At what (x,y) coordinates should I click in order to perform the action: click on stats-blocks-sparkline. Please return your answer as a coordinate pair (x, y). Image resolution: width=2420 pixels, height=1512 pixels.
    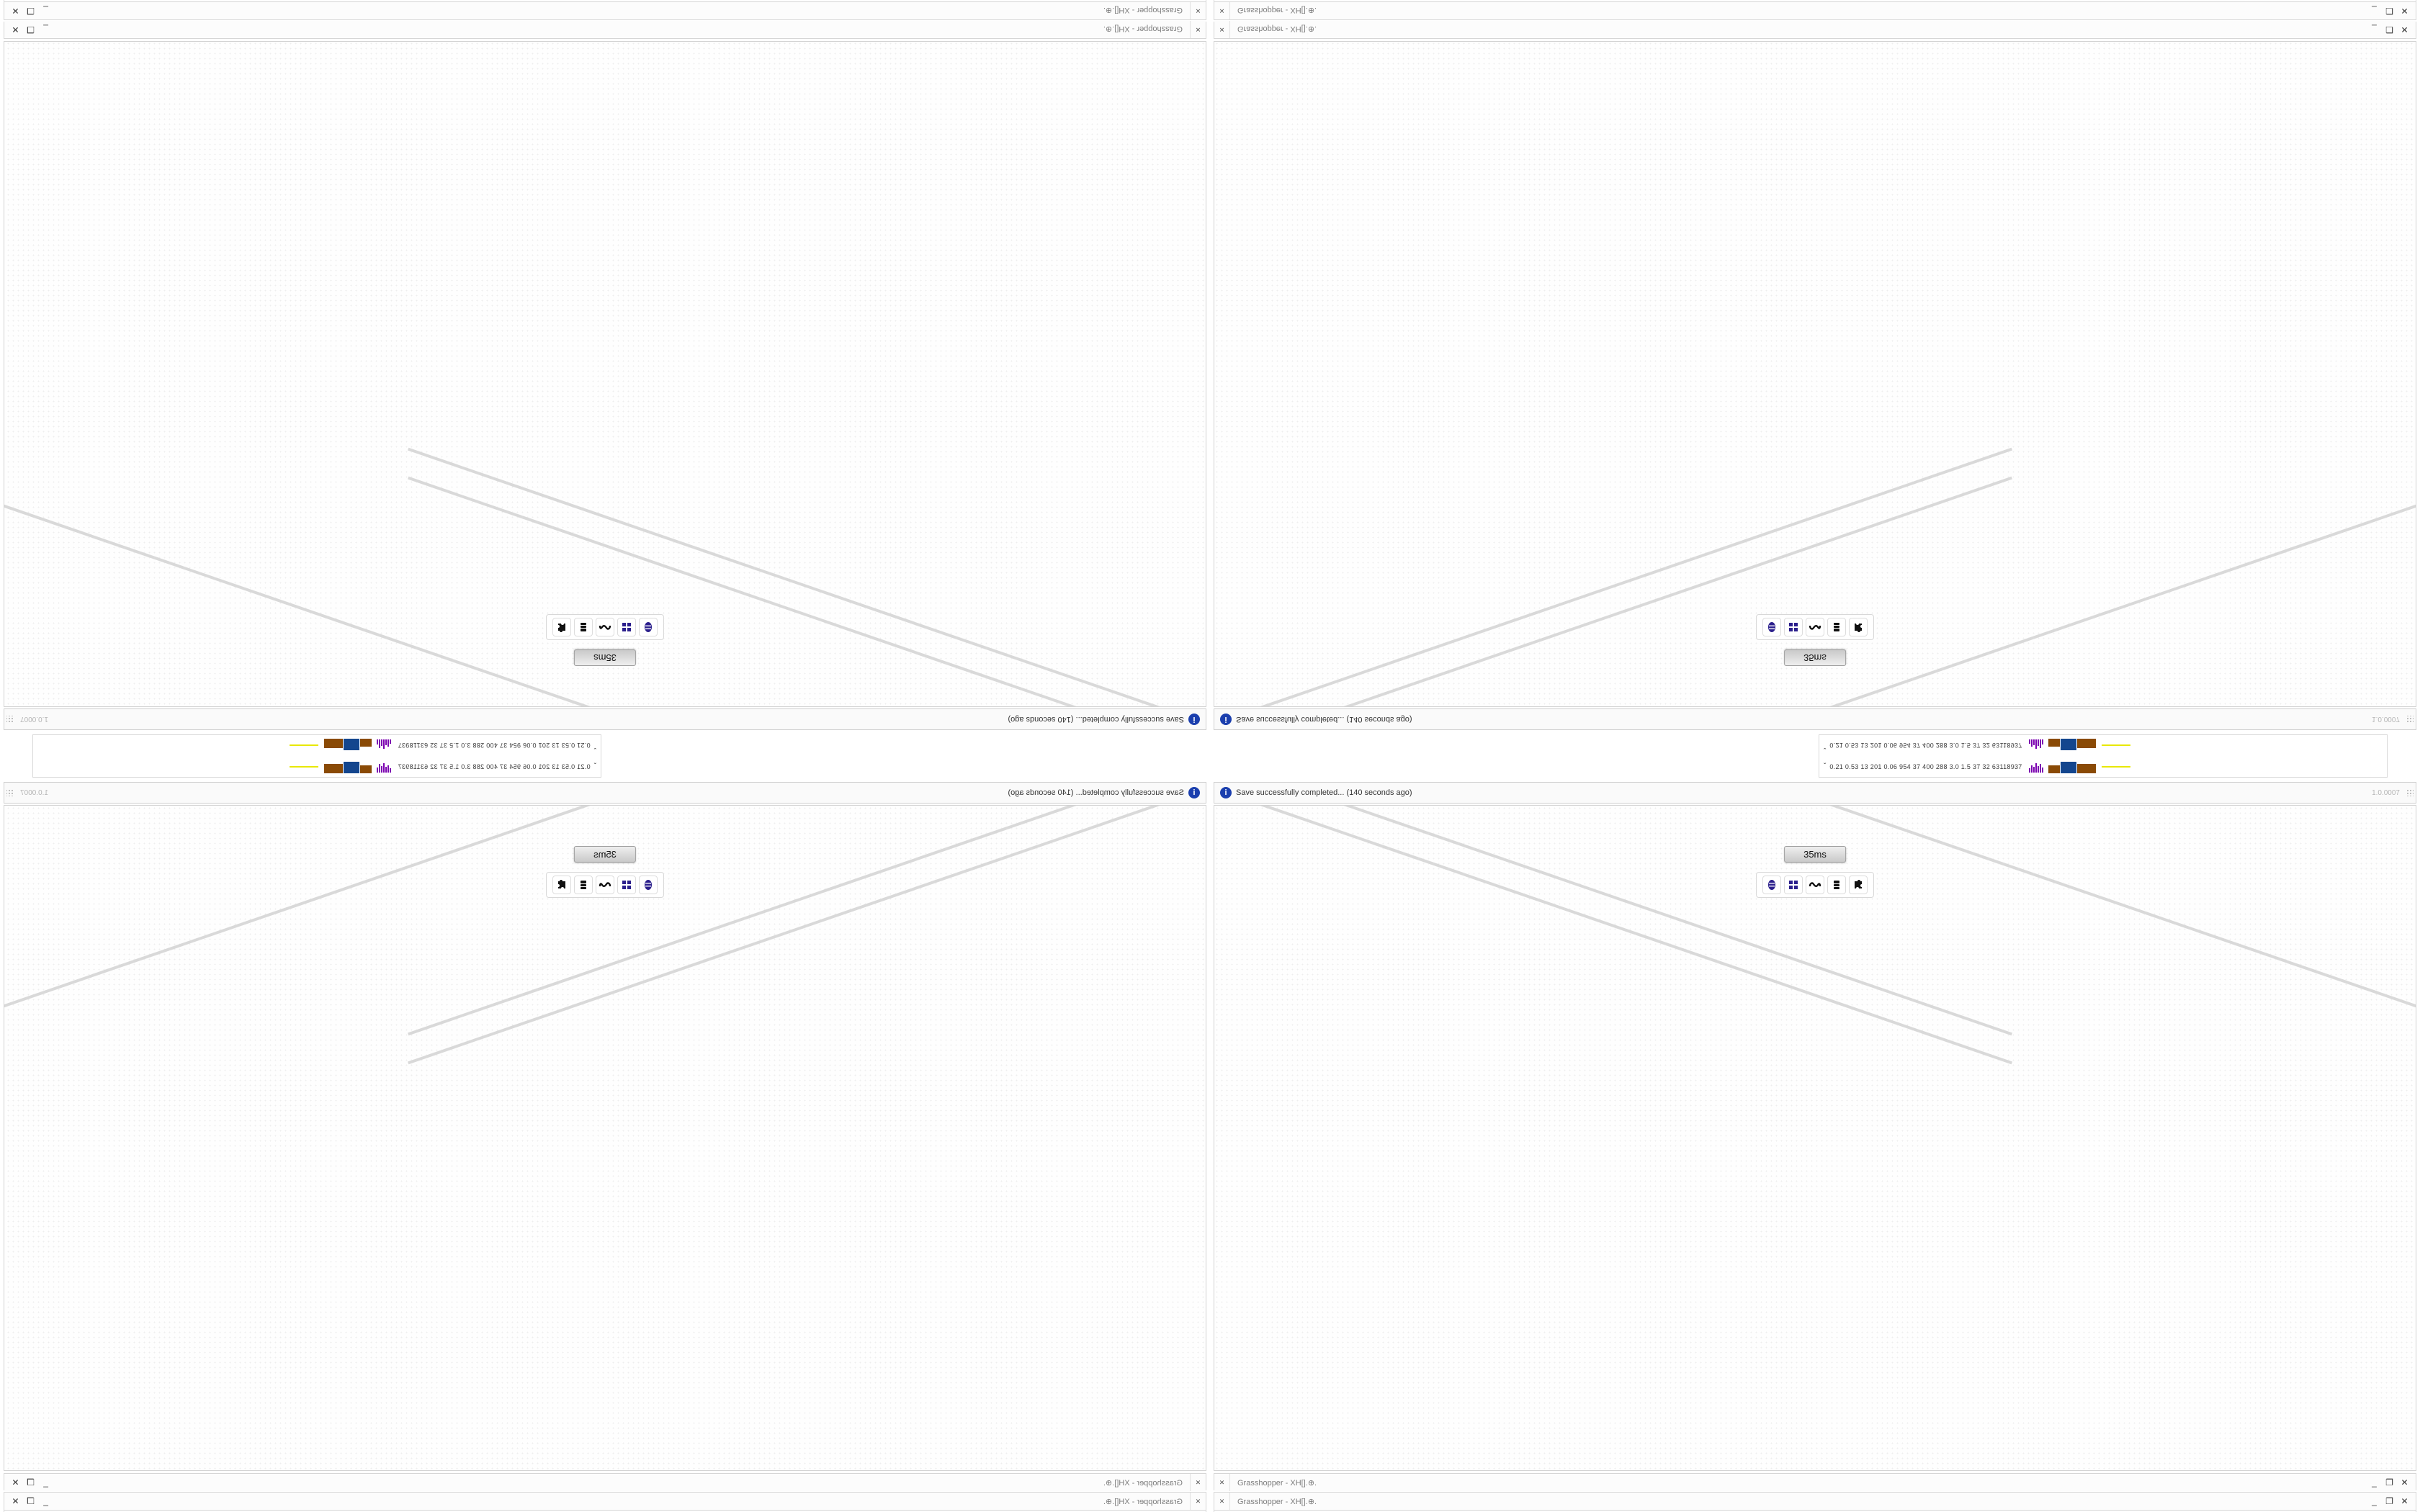
    Looking at the image, I should click on (348, 745).